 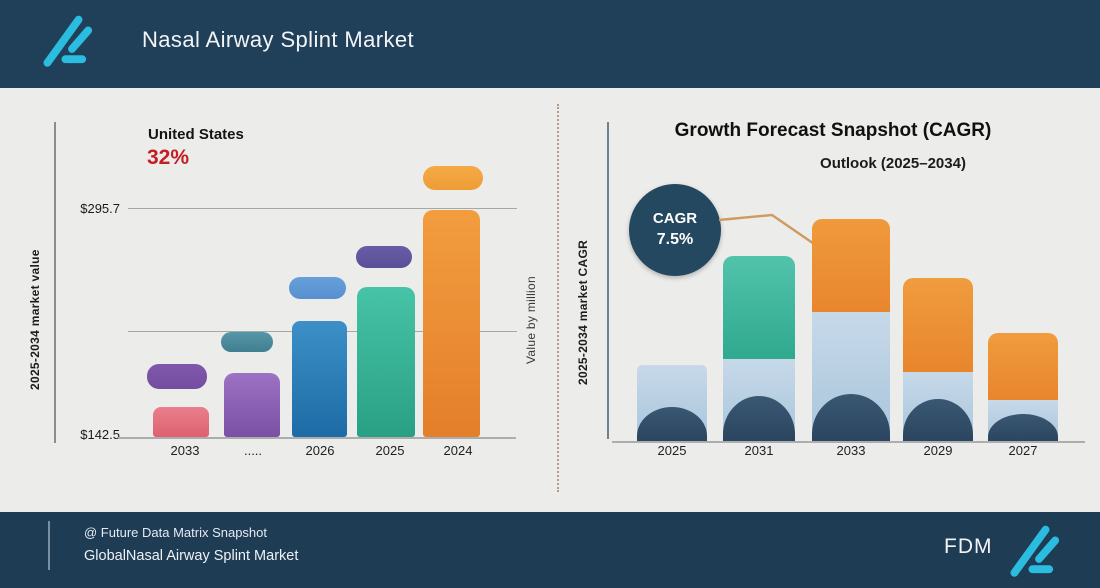 What do you see at coordinates (550, 44) in the screenshot?
I see `header-band: Nasal Airway Splint Market` at bounding box center [550, 44].